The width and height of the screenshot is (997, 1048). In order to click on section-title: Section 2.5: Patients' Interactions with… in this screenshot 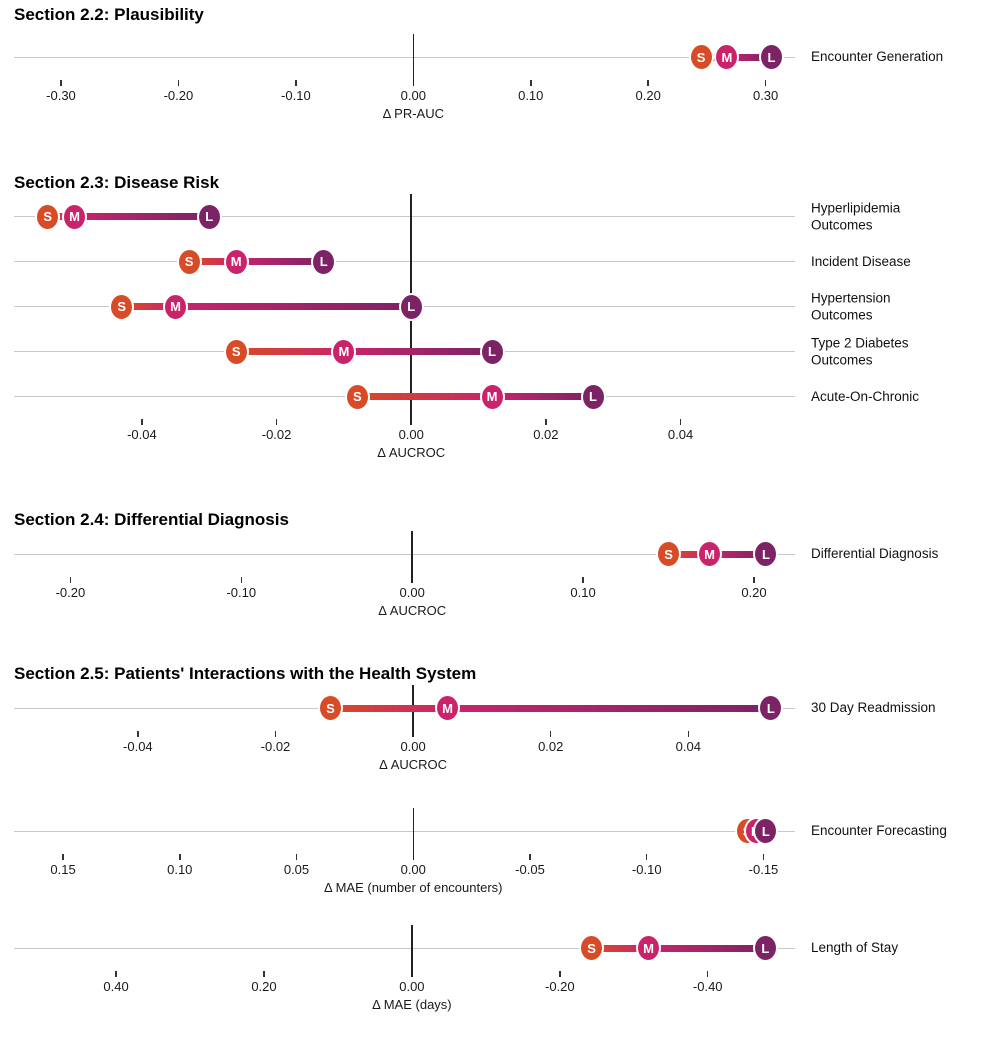, I will do `click(245, 673)`.